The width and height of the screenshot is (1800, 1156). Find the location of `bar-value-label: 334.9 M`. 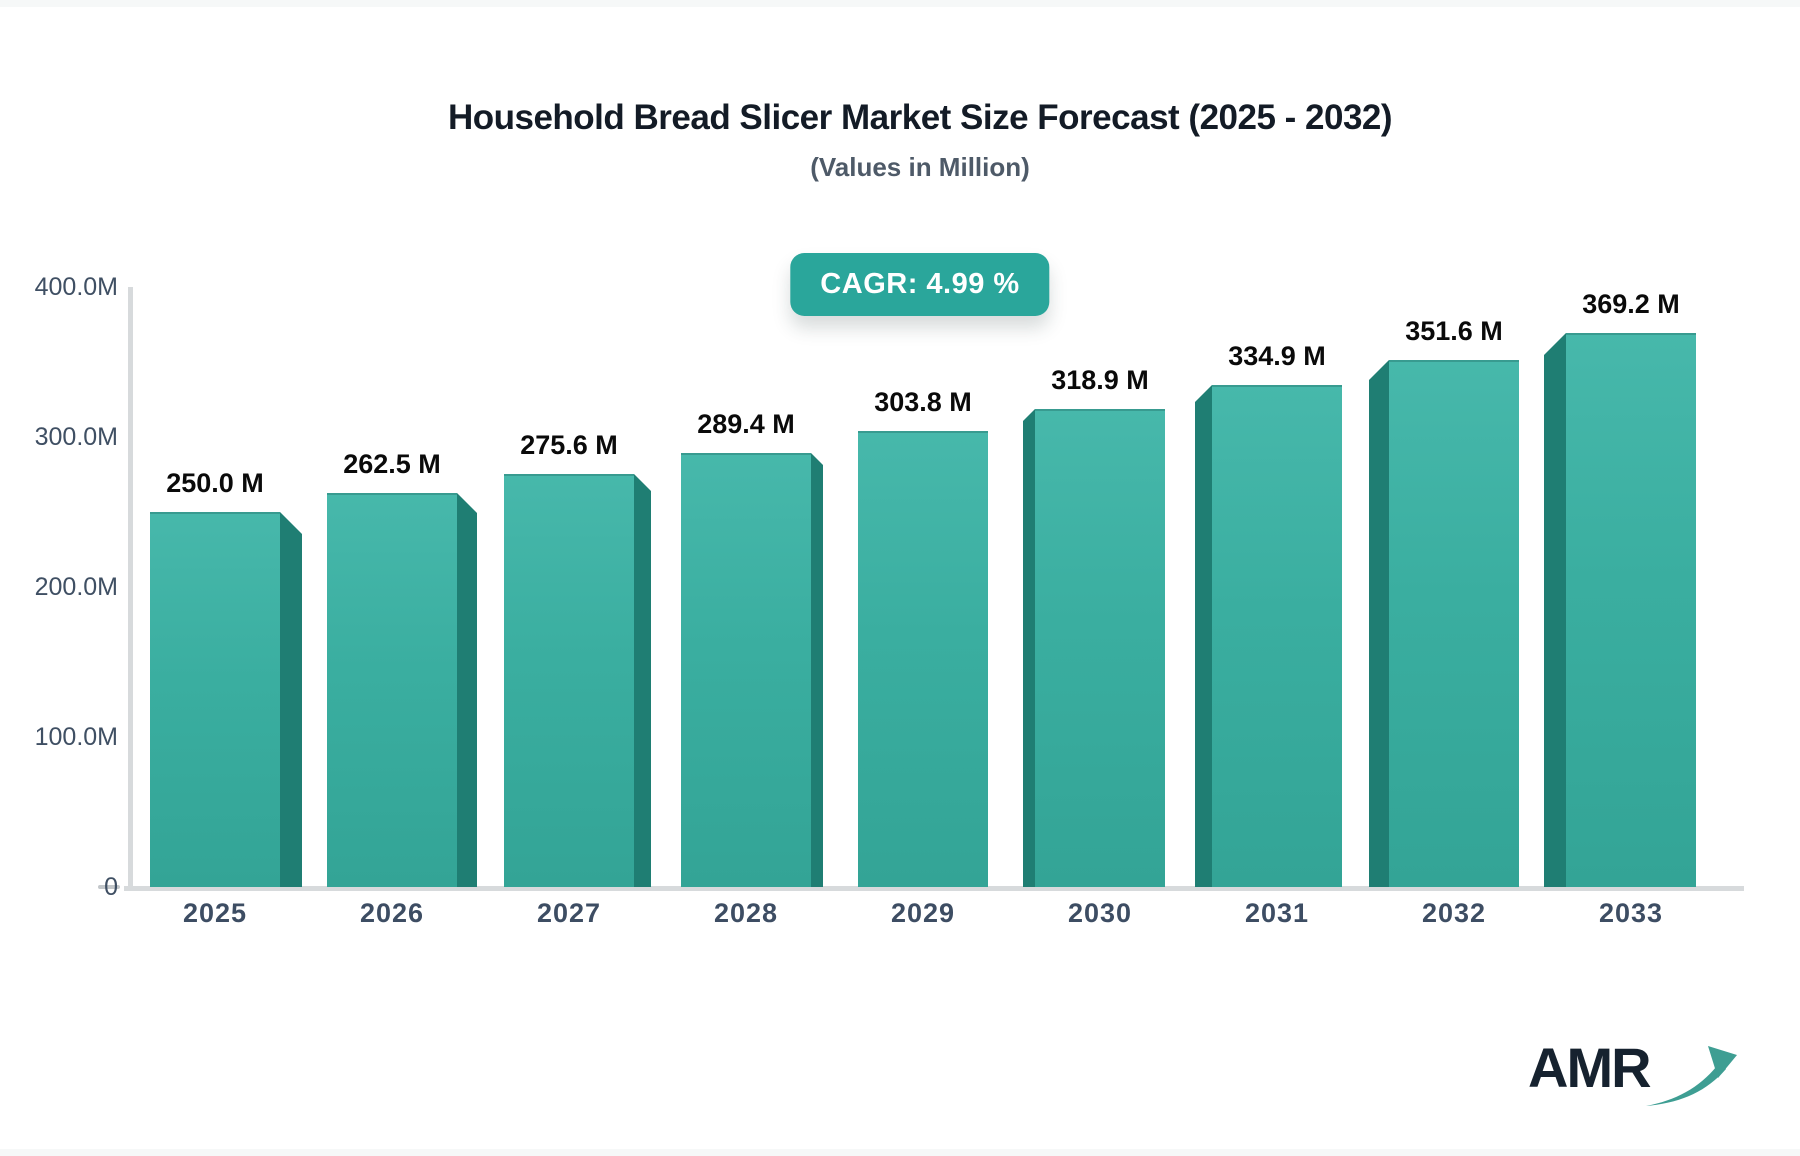

bar-value-label: 334.9 M is located at coordinates (1277, 356).